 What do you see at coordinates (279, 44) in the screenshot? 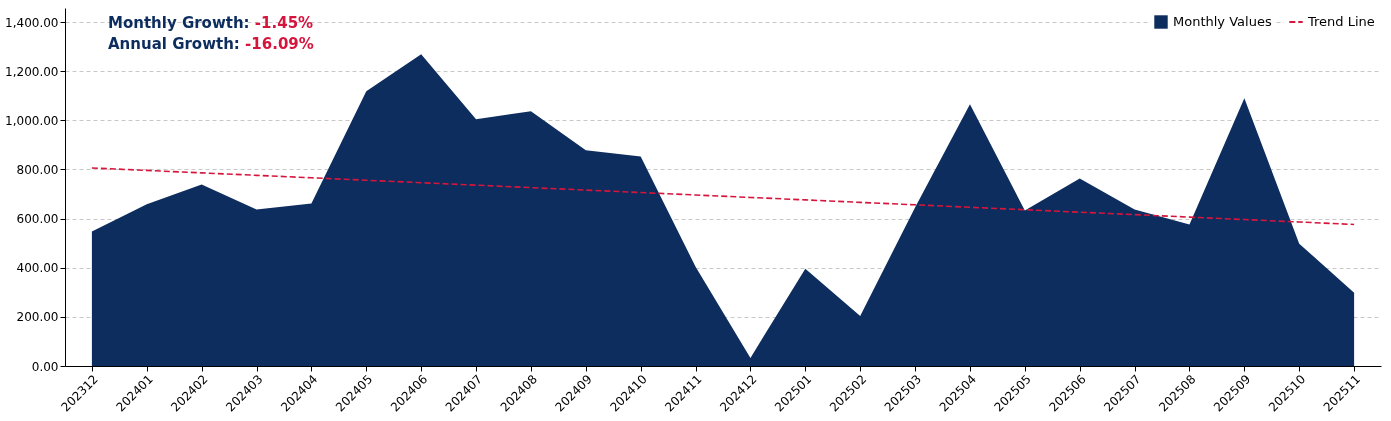
I see `annotation: -16.09%` at bounding box center [279, 44].